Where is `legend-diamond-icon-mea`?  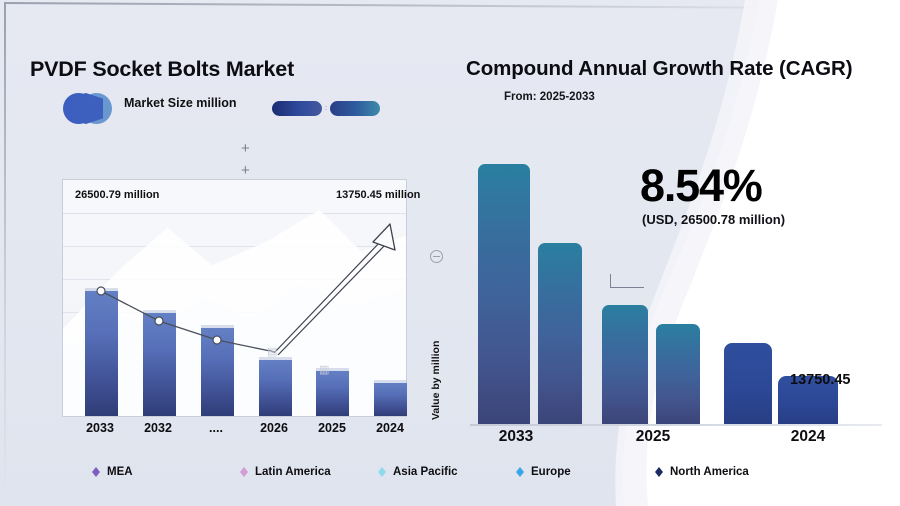 legend-diamond-icon-mea is located at coordinates (96, 472).